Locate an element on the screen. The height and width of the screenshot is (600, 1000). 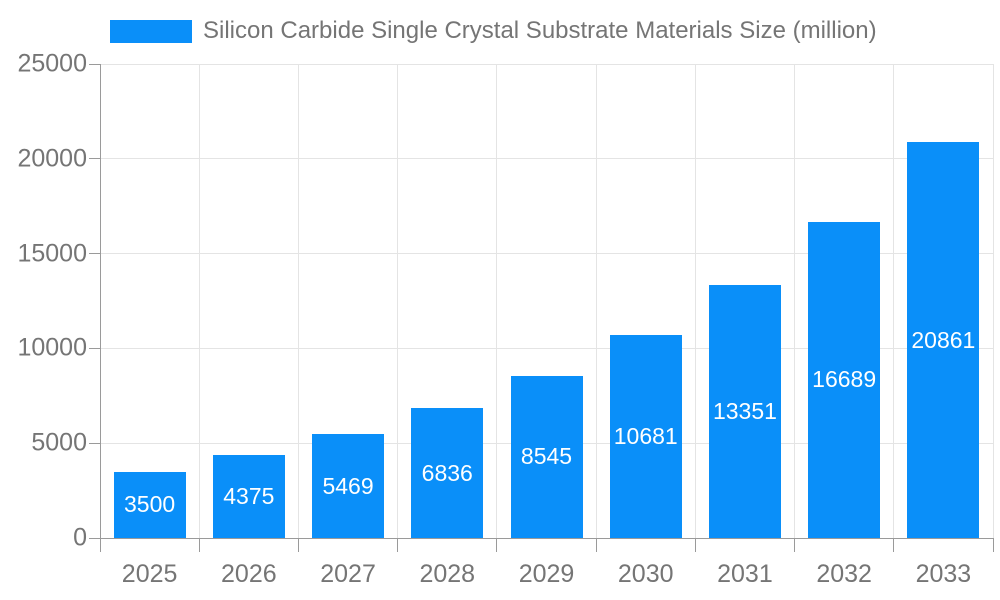
bar: 20861 is located at coordinates (943, 340).